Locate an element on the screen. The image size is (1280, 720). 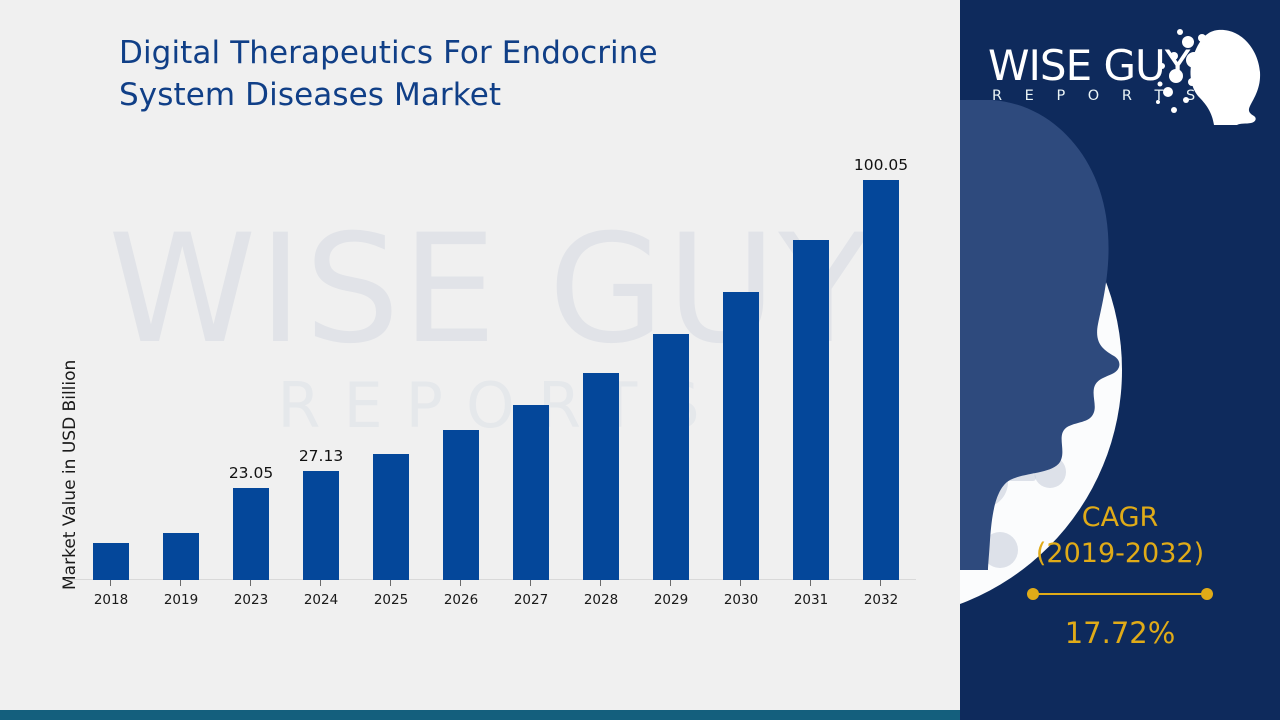
bar-value-label: 27.13 is located at coordinates (321, 456).